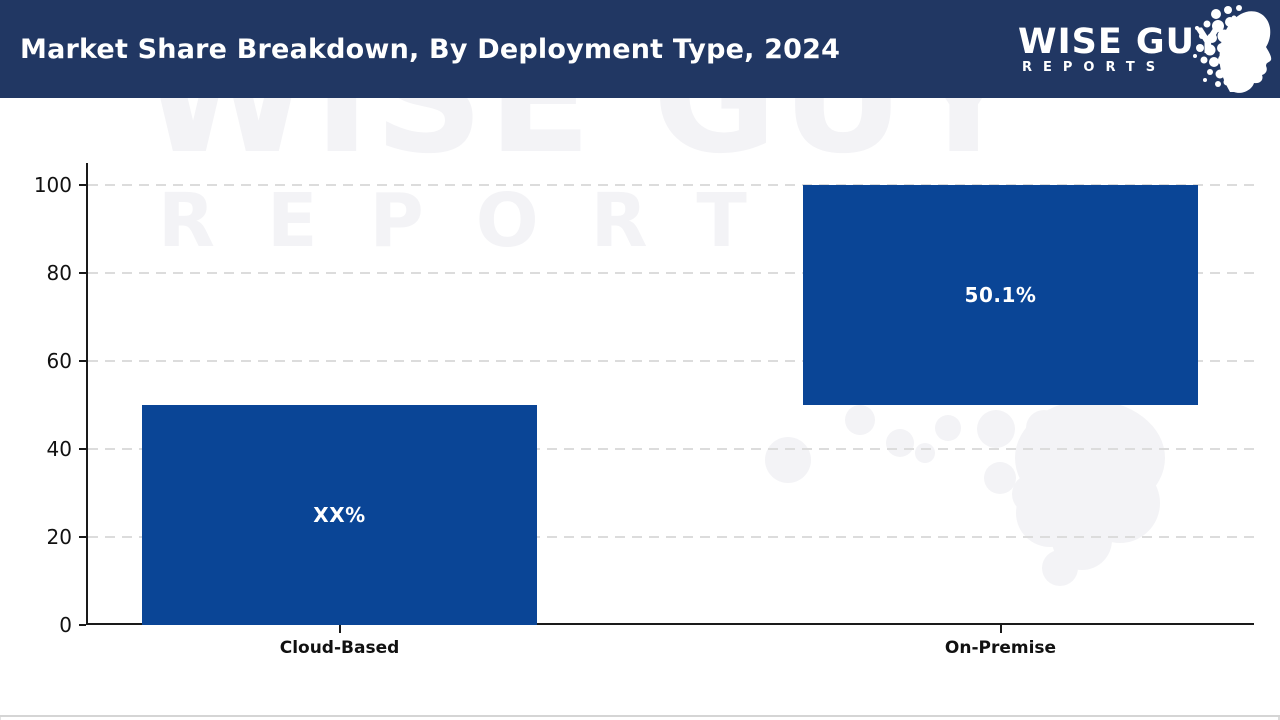  Describe the element at coordinates (59, 361) in the screenshot. I see `y-tick-label: 60` at that location.